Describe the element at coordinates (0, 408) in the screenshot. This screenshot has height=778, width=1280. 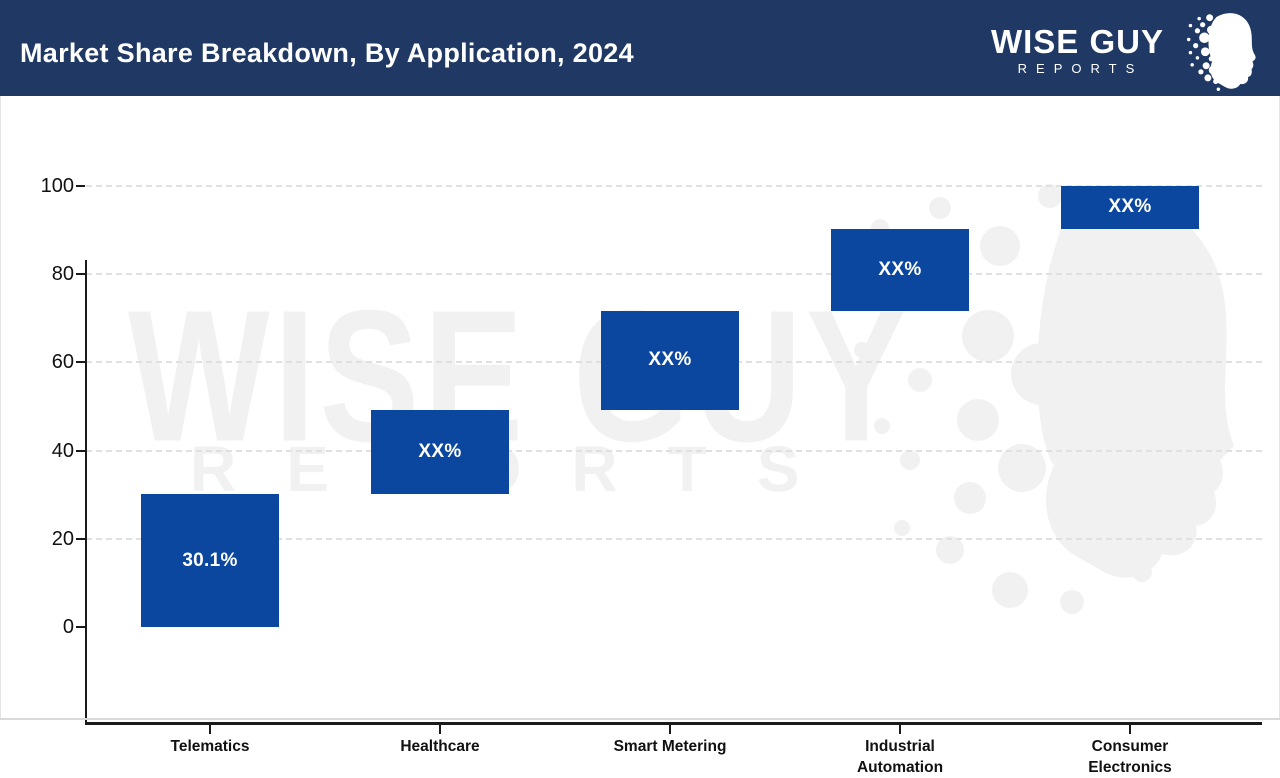
I see `frame-edge-left` at that location.